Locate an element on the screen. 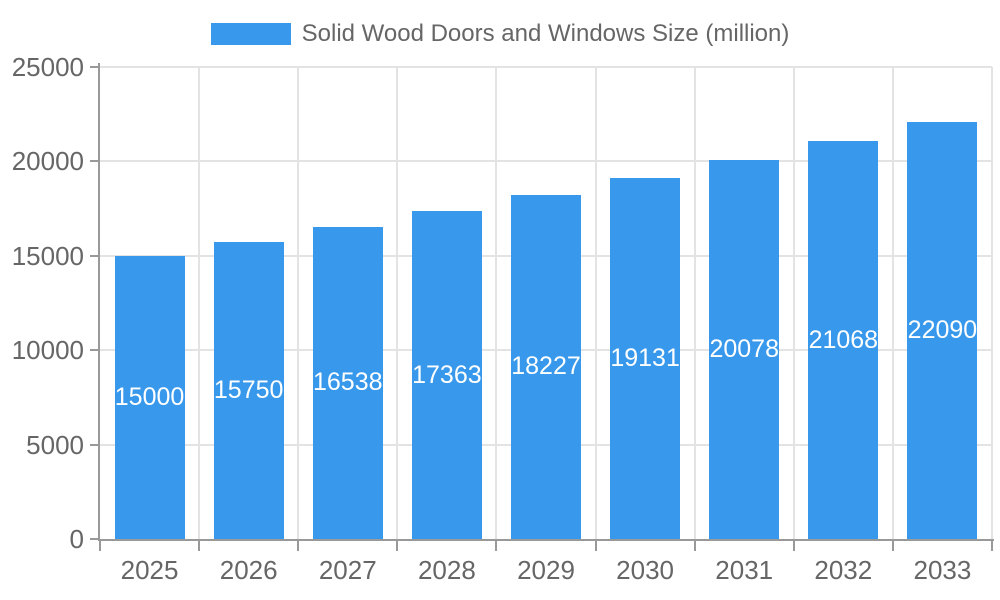 This screenshot has height=600, width=1000. x-tick-label: 2032 is located at coordinates (843, 570).